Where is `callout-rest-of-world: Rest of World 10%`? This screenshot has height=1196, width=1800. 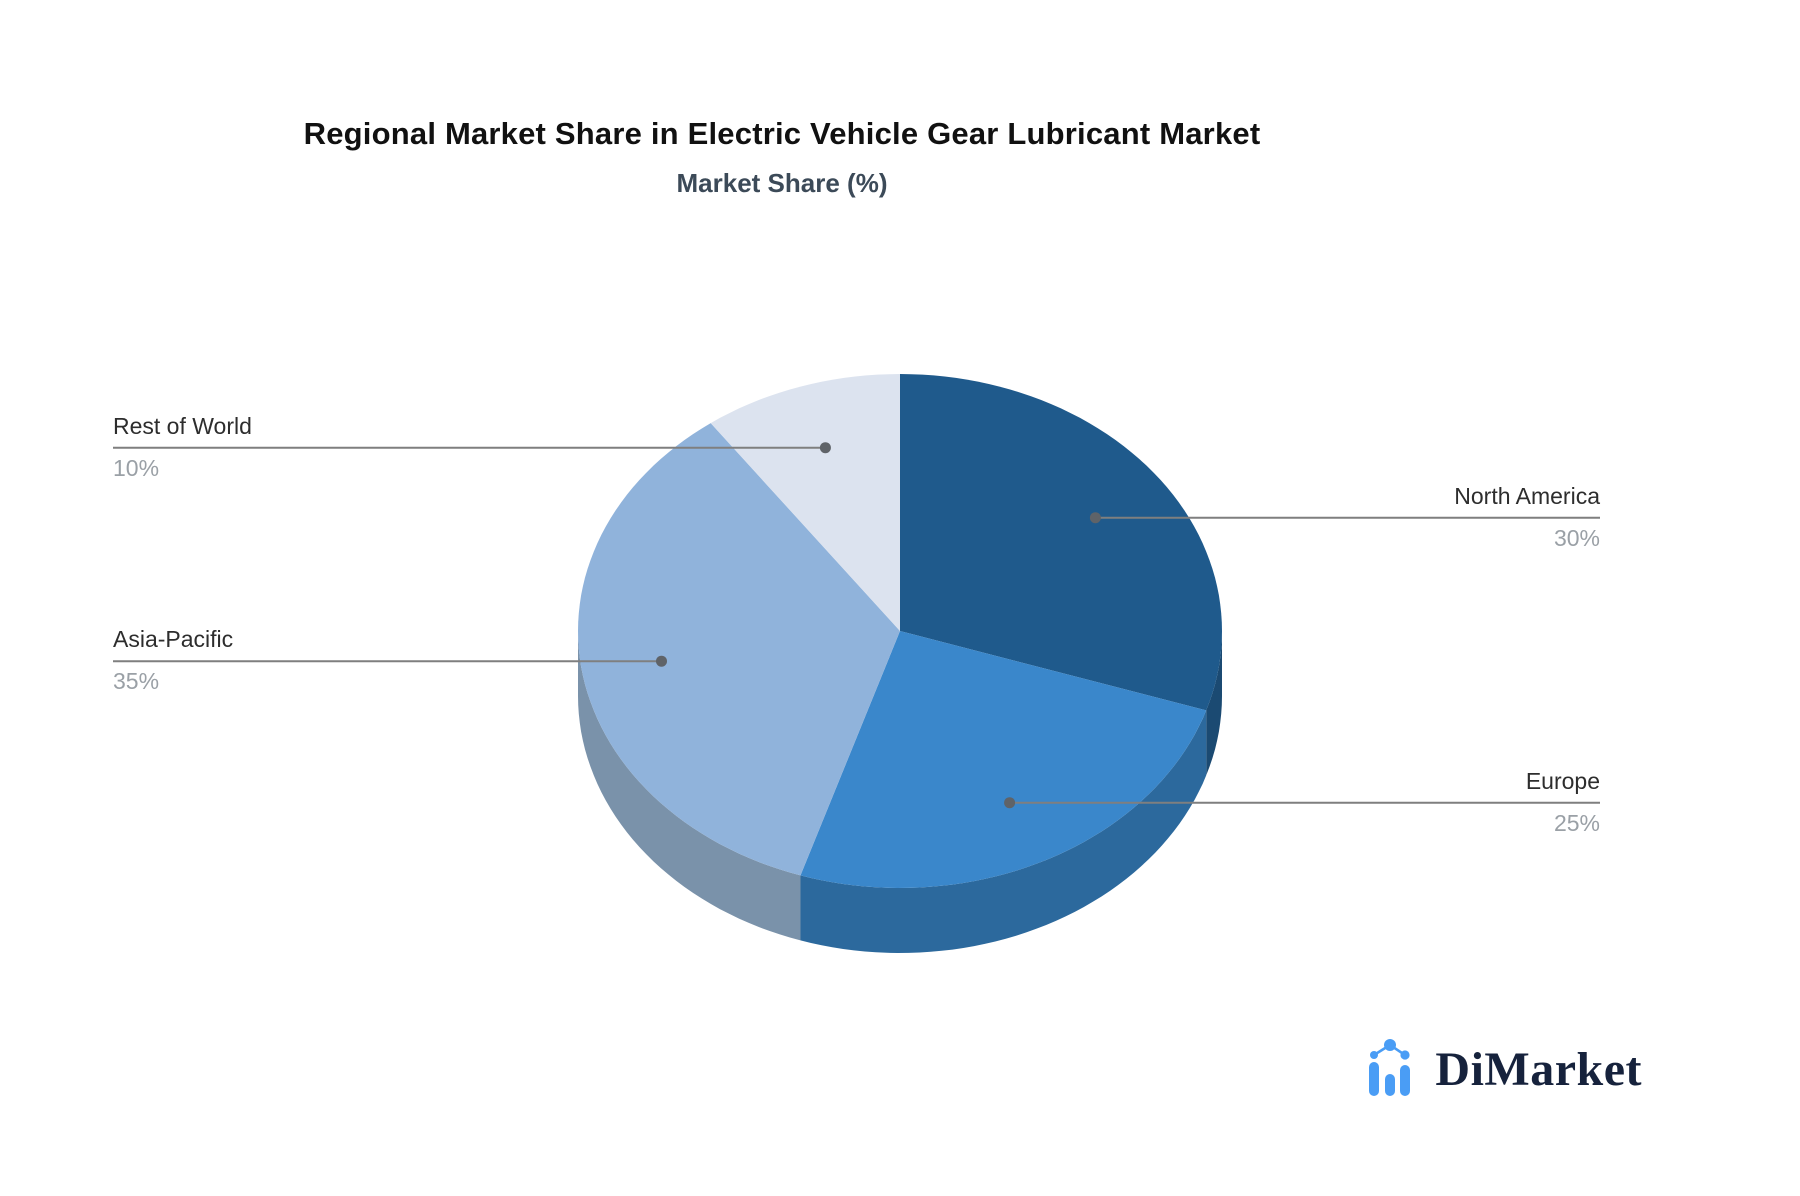 callout-rest-of-world: Rest of World 10% is located at coordinates (328, 447).